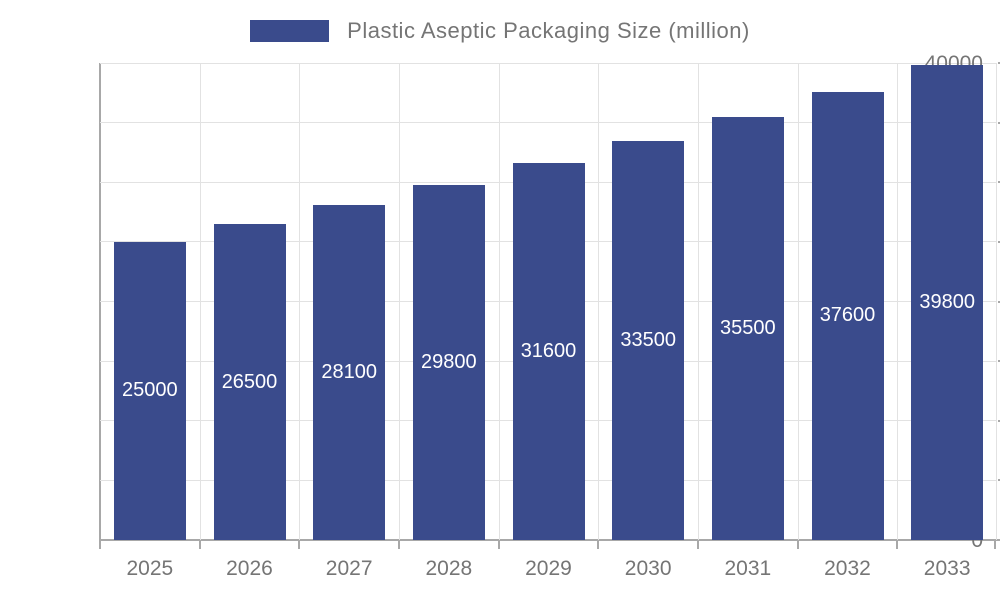  I want to click on bar-value-label: 37600, so click(847, 315).